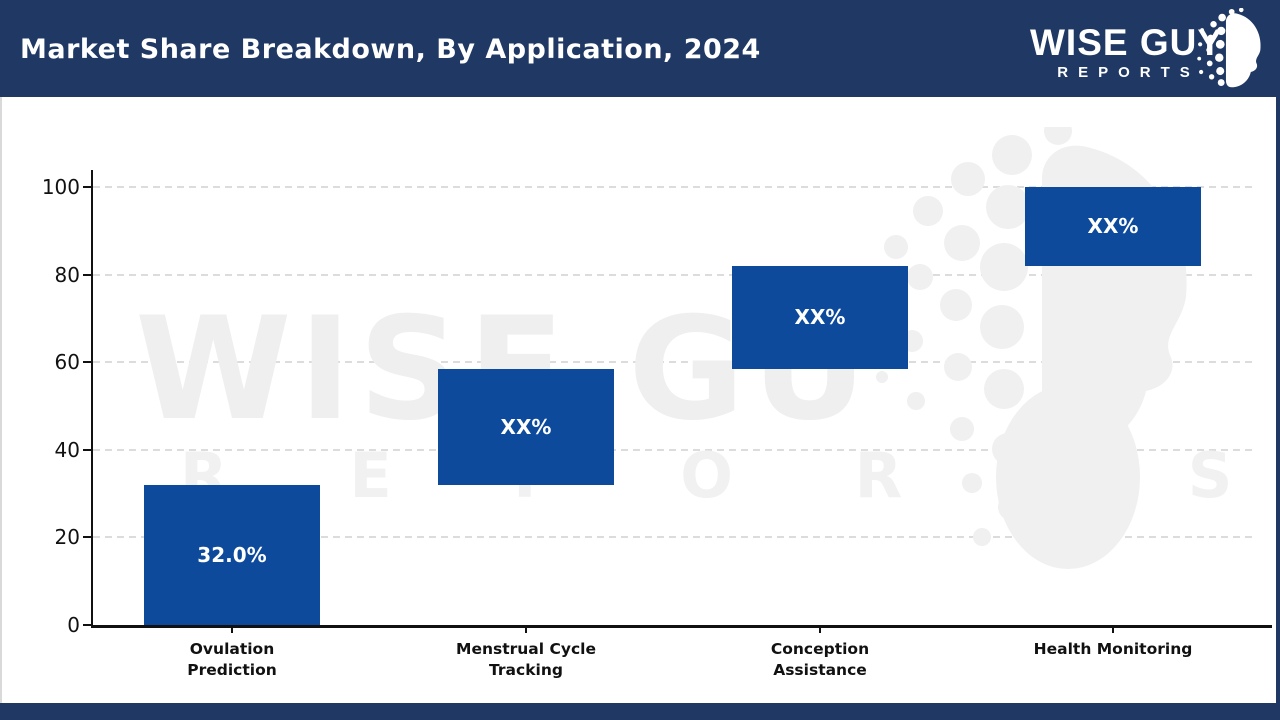  What do you see at coordinates (67, 362) in the screenshot?
I see `y-tick-label: 60` at bounding box center [67, 362].